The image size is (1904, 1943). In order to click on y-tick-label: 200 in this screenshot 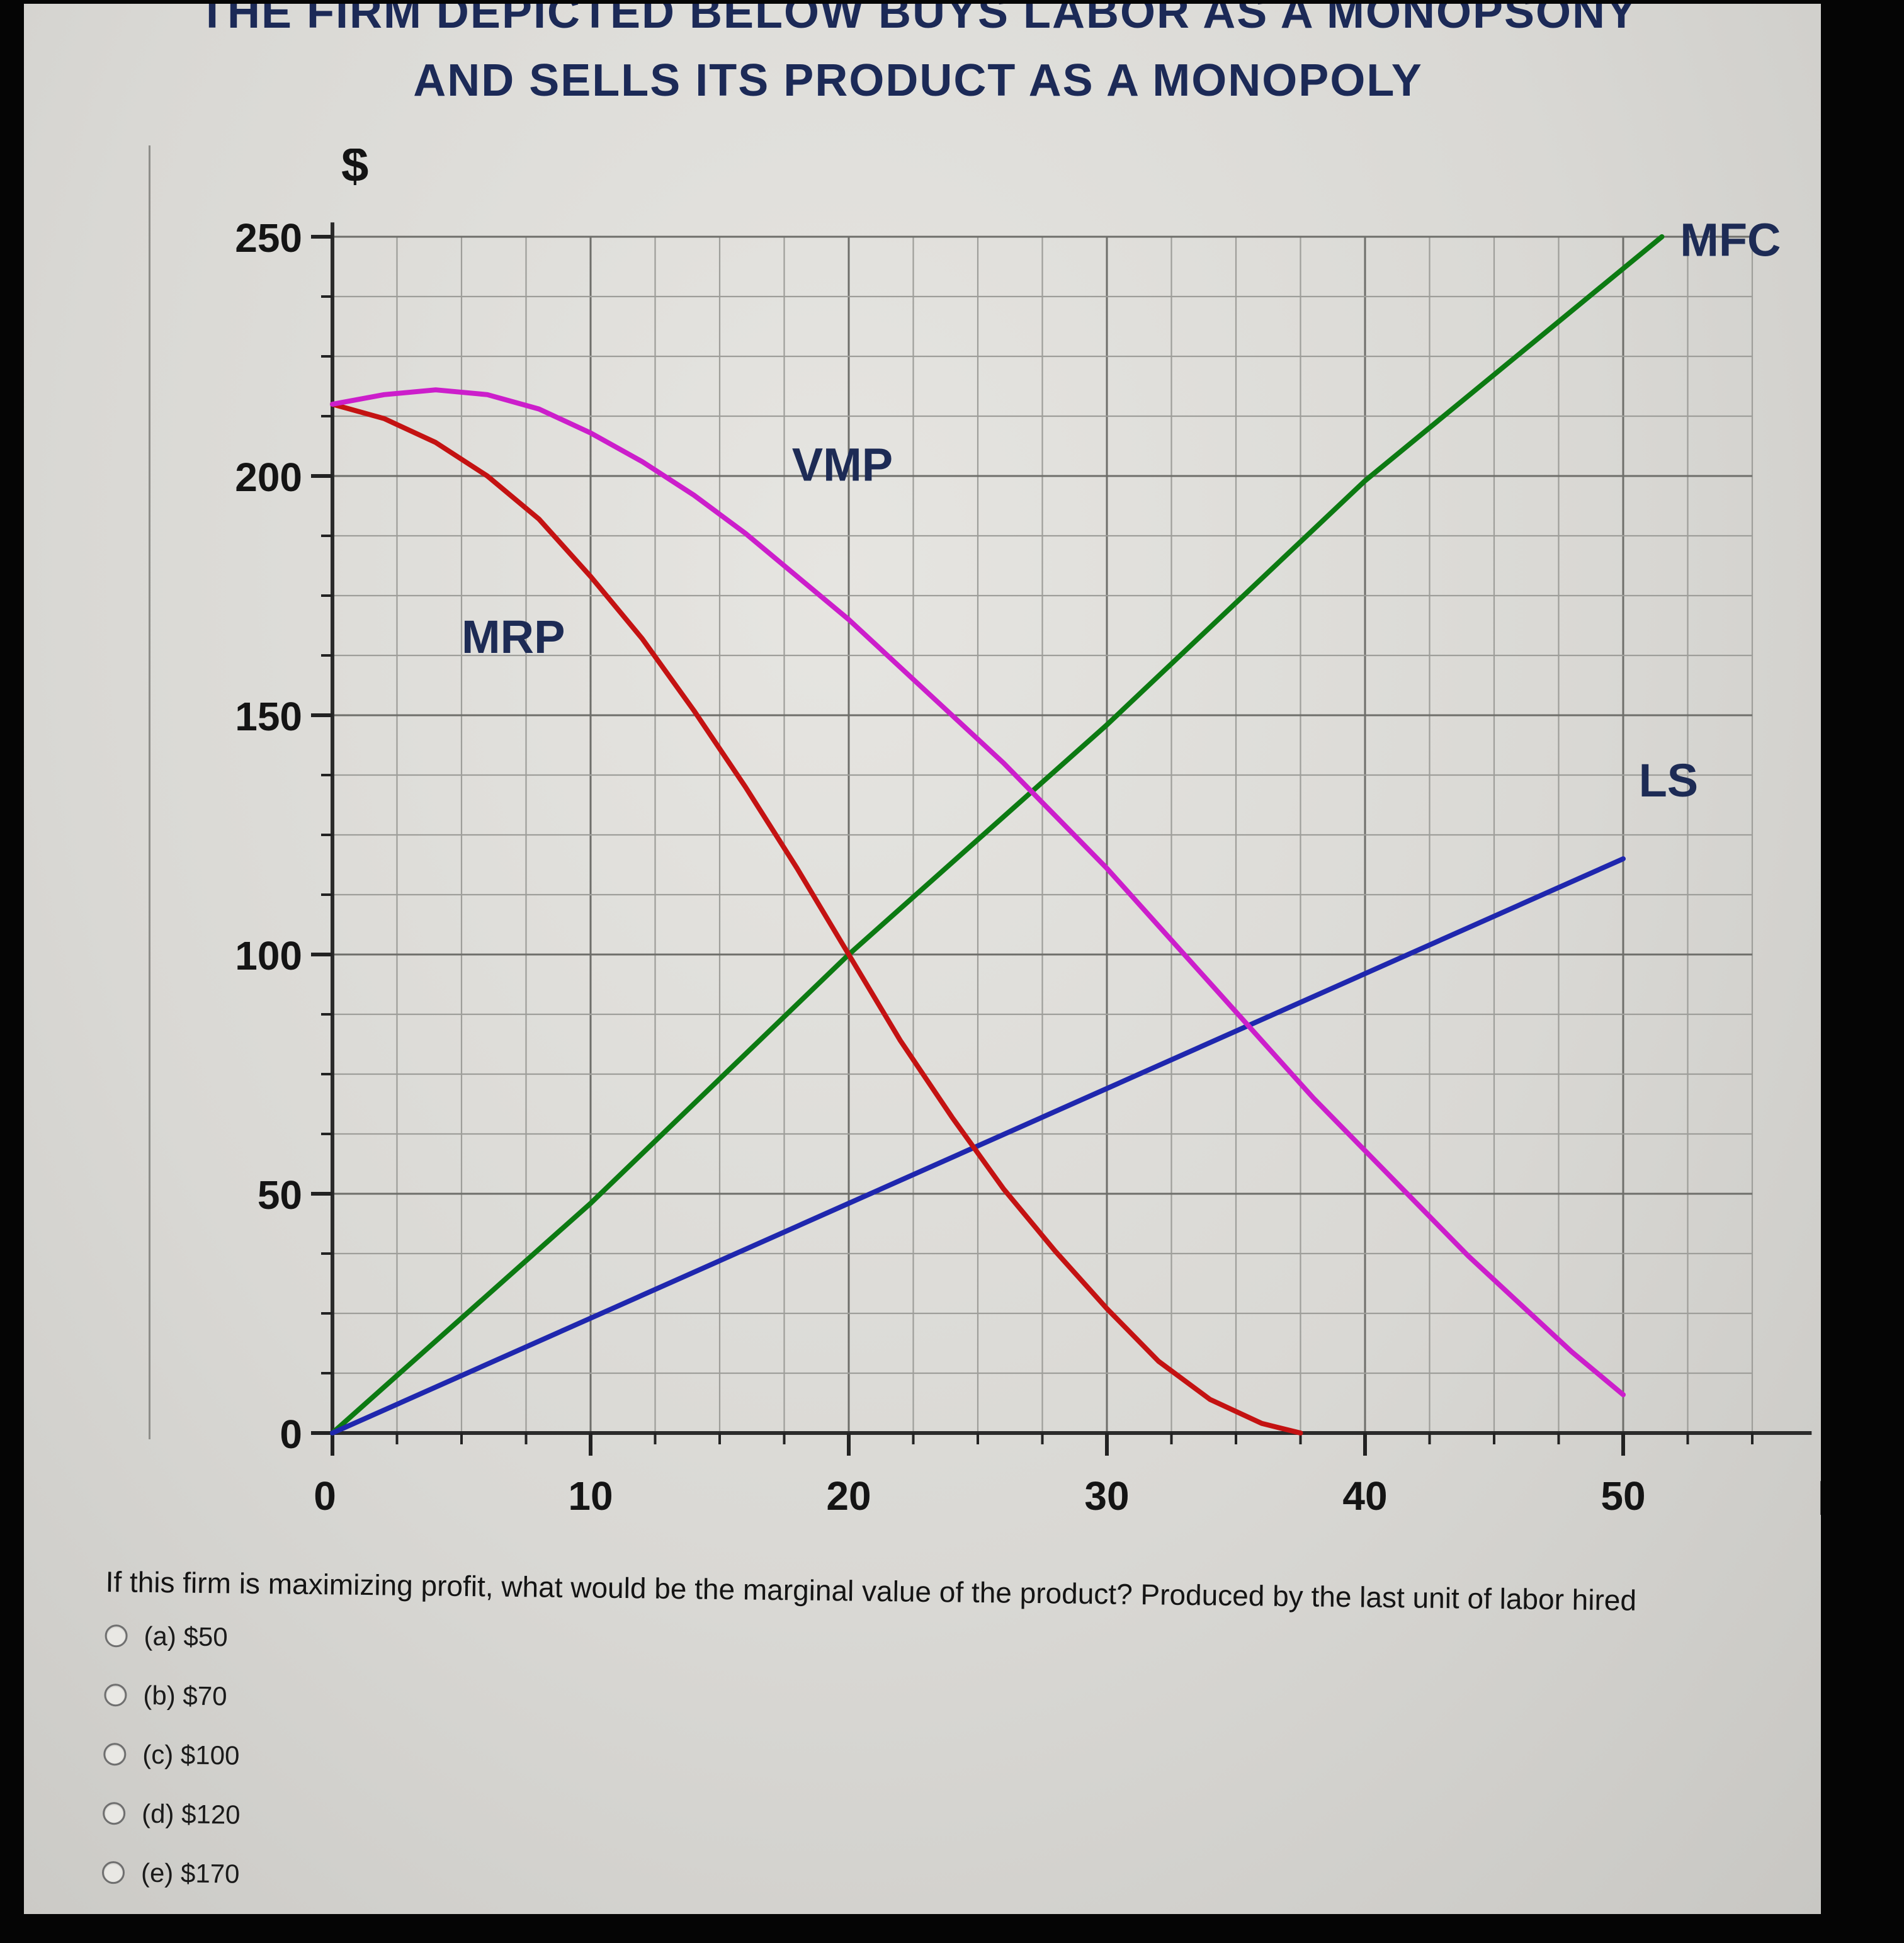, I will do `click(268, 477)`.